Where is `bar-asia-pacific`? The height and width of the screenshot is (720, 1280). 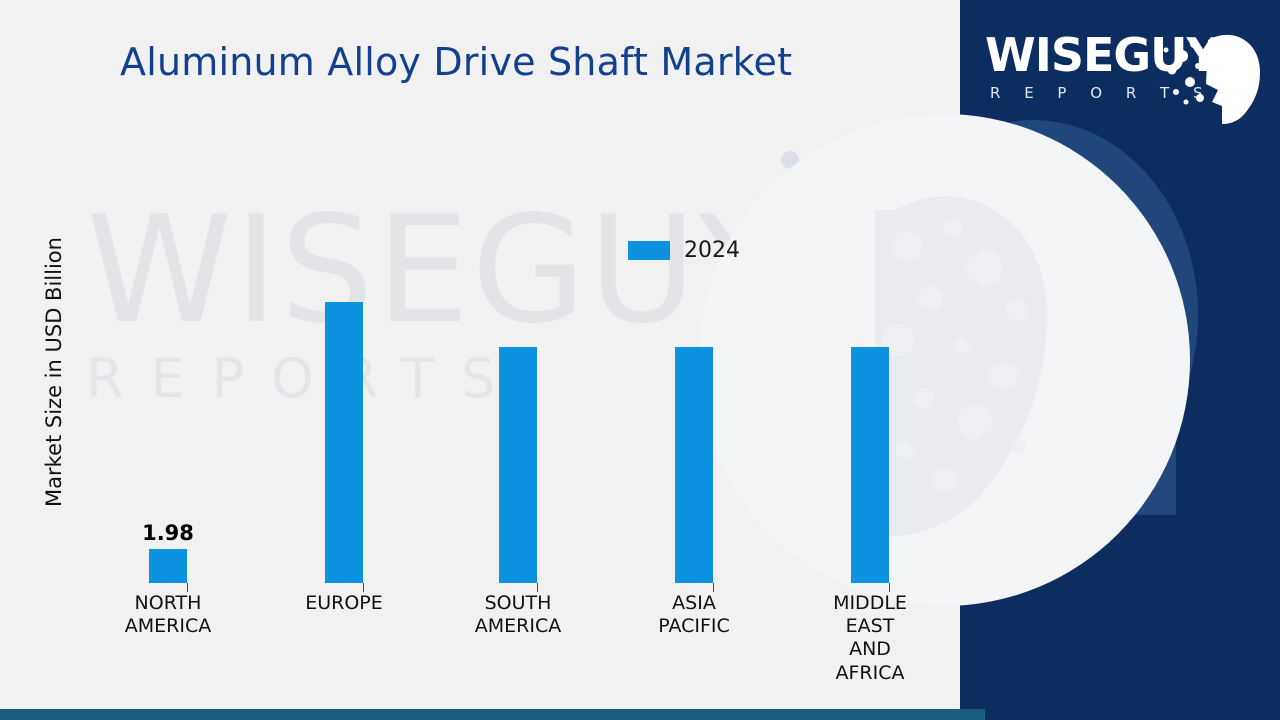 bar-asia-pacific is located at coordinates (694, 465).